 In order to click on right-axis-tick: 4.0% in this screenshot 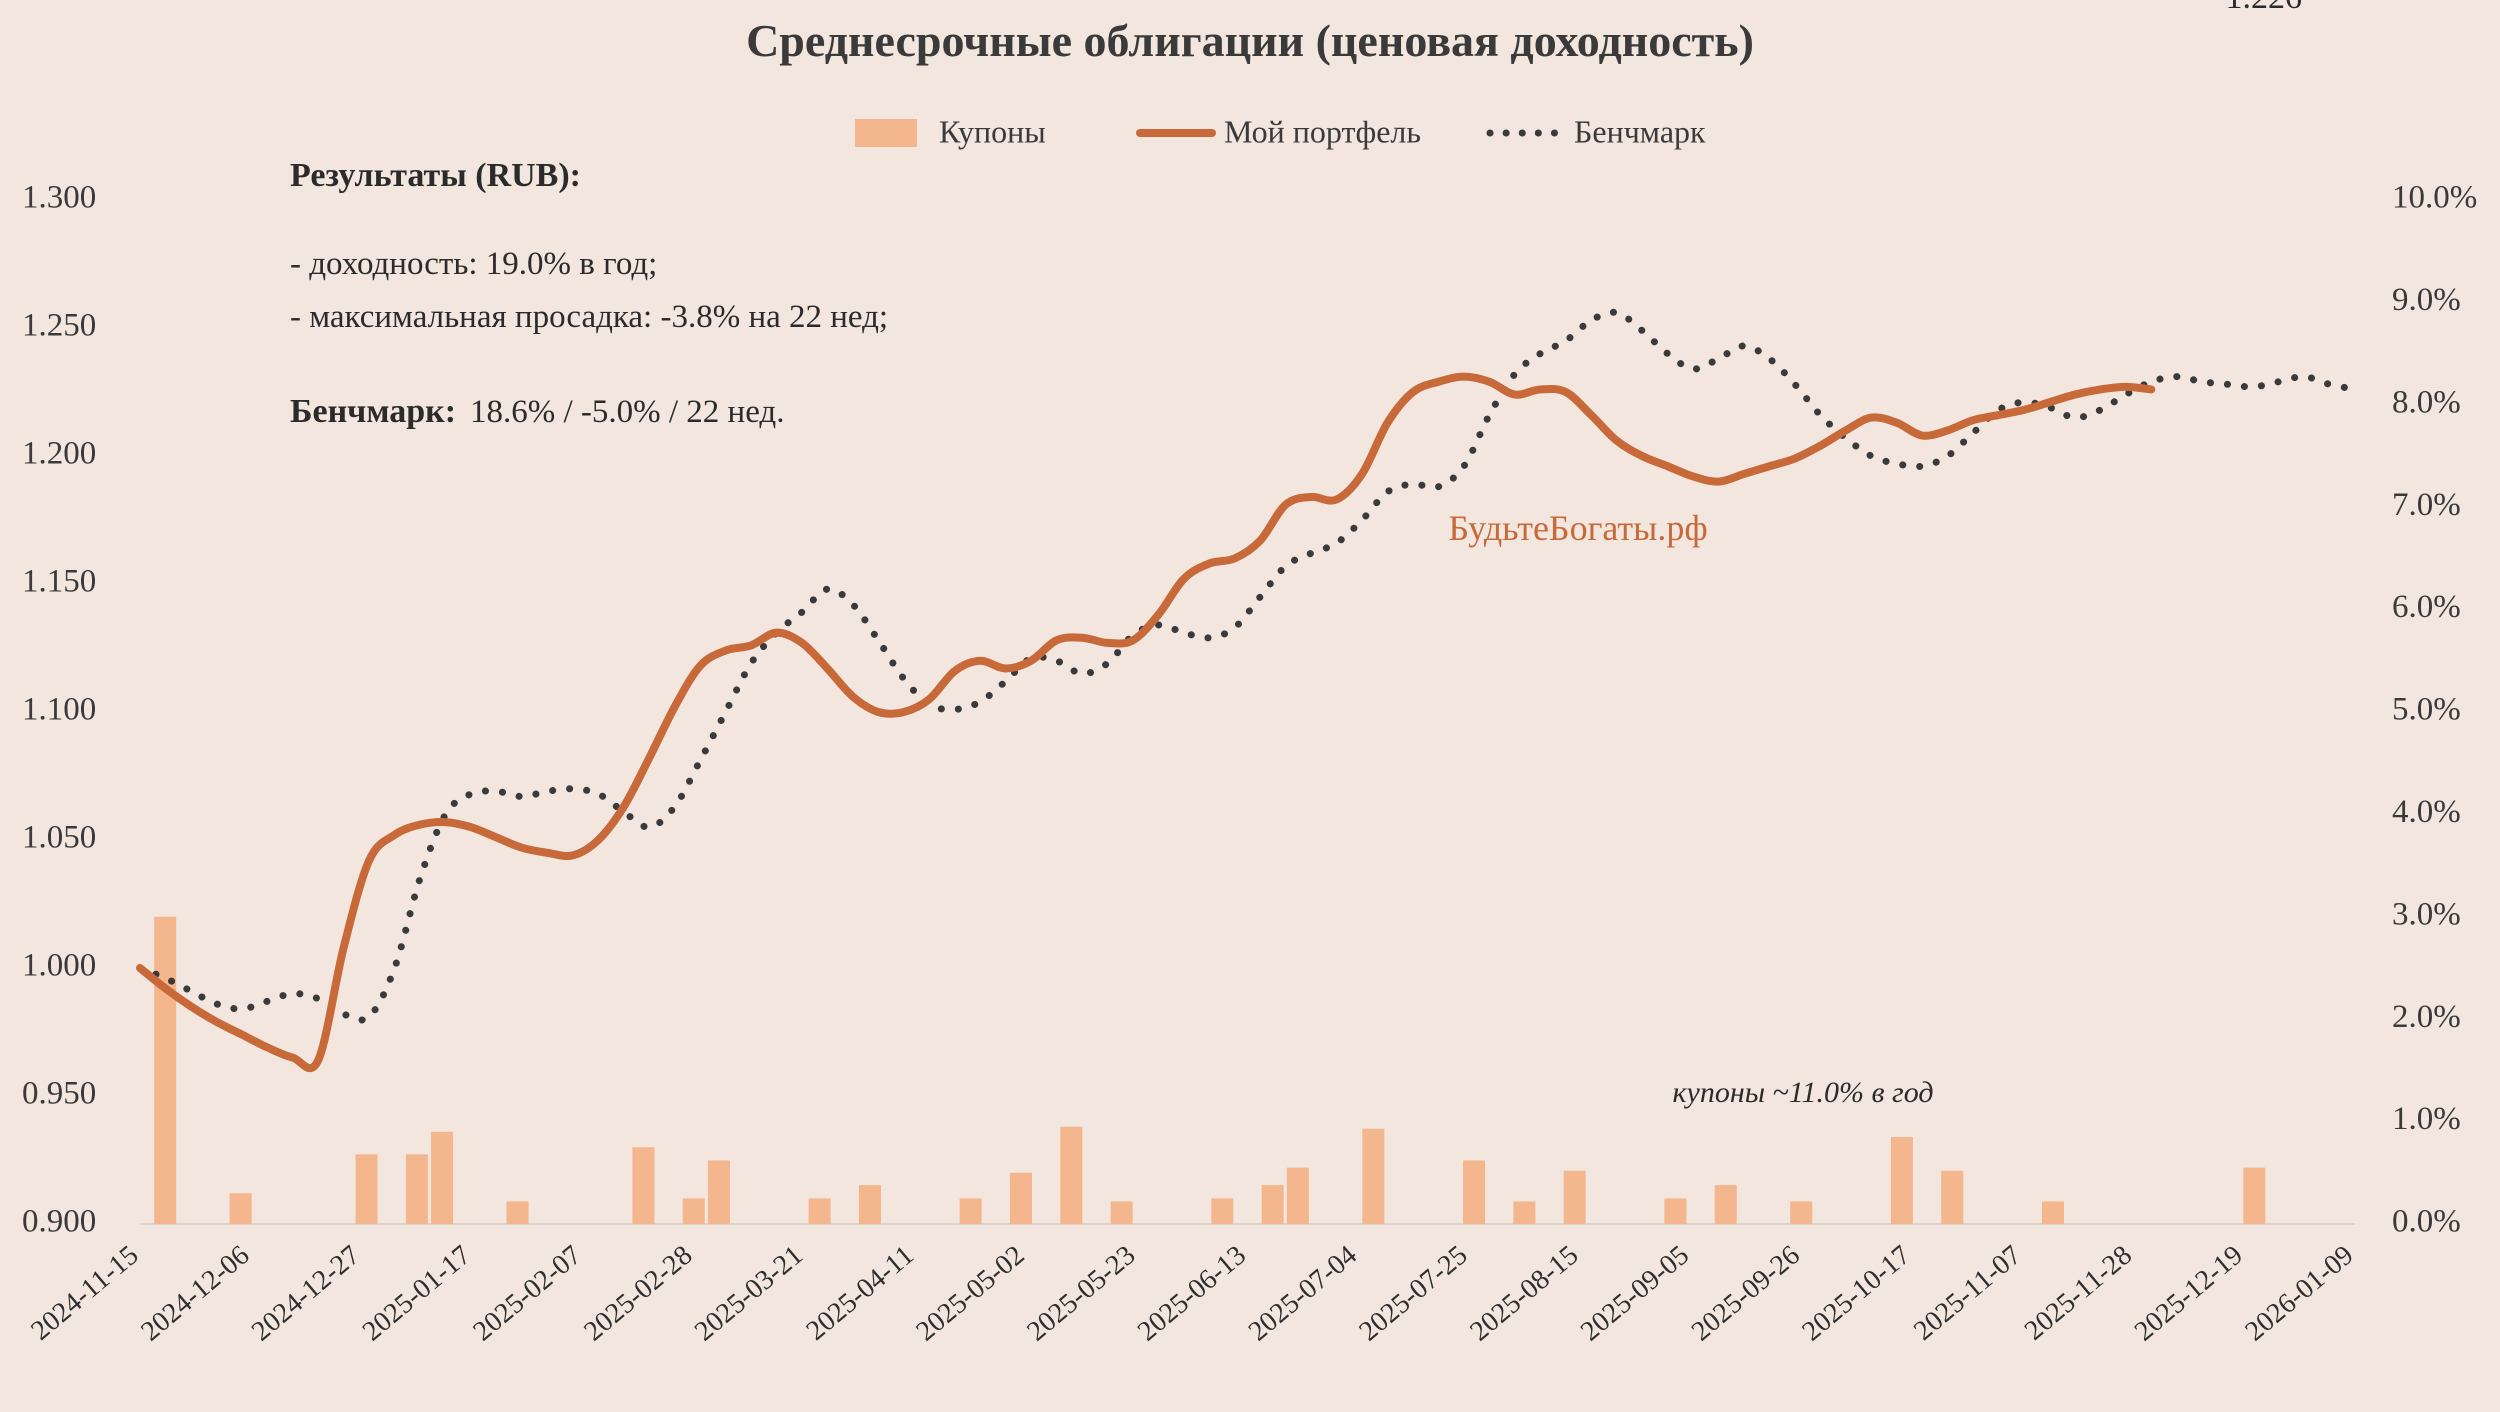, I will do `click(2426, 812)`.